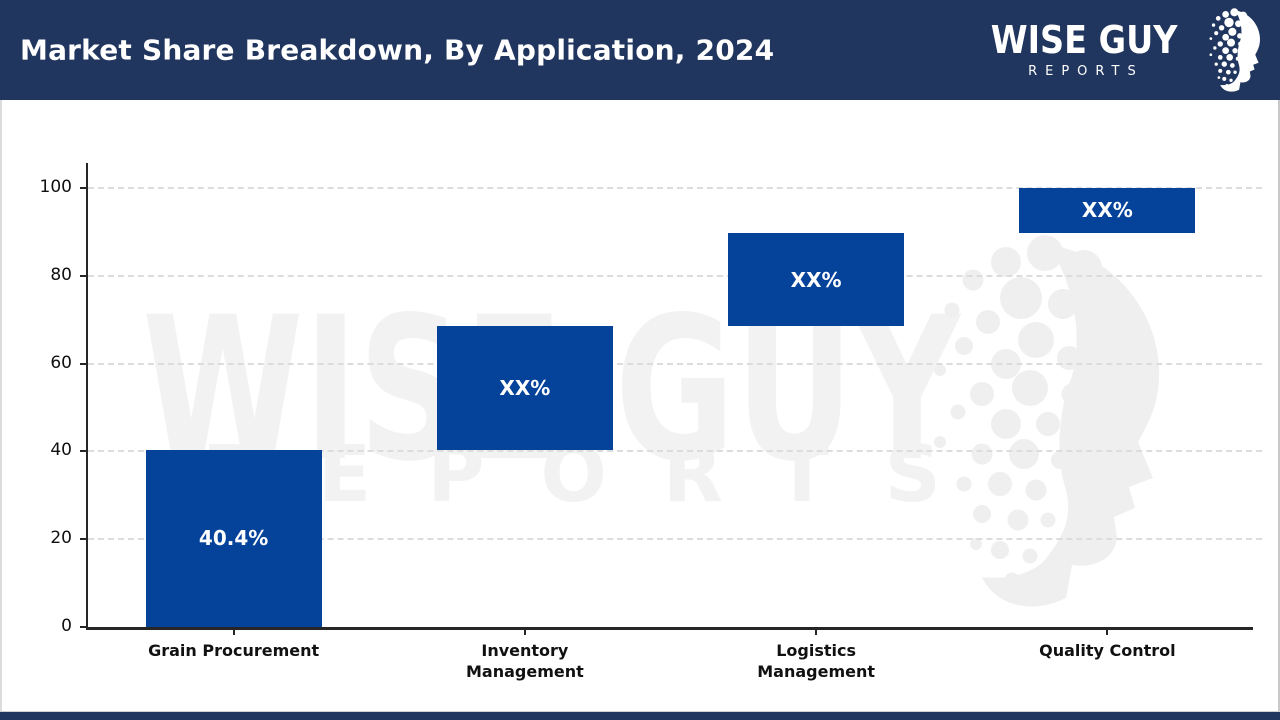 This screenshot has width=1280, height=720. I want to click on x-tick-label: Grain Procurement, so click(234, 650).